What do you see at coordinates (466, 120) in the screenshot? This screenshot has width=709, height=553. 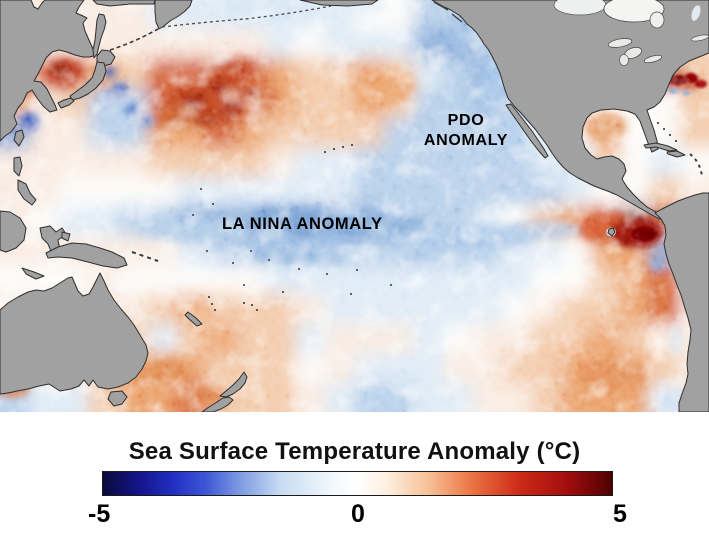 I see `svg-text: PDO` at bounding box center [466, 120].